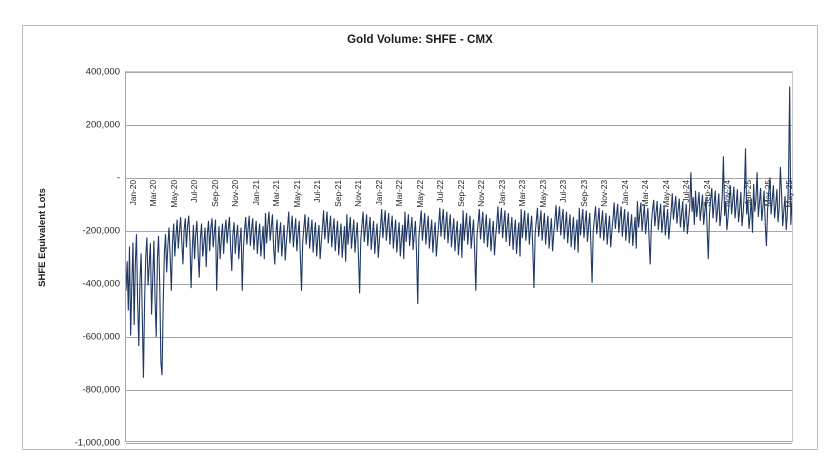 This screenshot has width=839, height=462. I want to click on y-tick-label: -, so click(118, 178).